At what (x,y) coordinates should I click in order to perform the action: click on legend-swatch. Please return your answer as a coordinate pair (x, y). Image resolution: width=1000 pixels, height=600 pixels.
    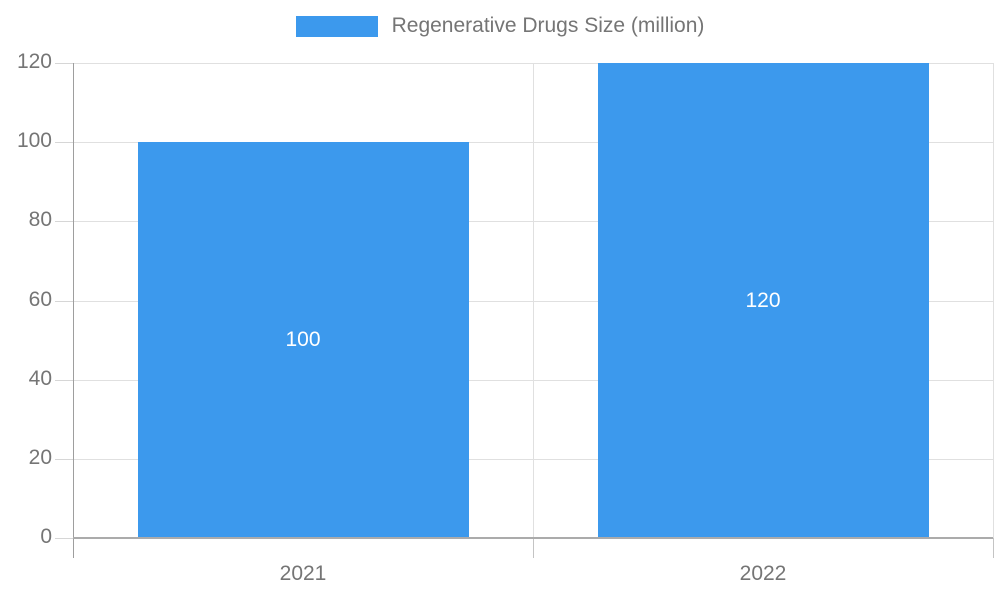
    Looking at the image, I should click on (336, 26).